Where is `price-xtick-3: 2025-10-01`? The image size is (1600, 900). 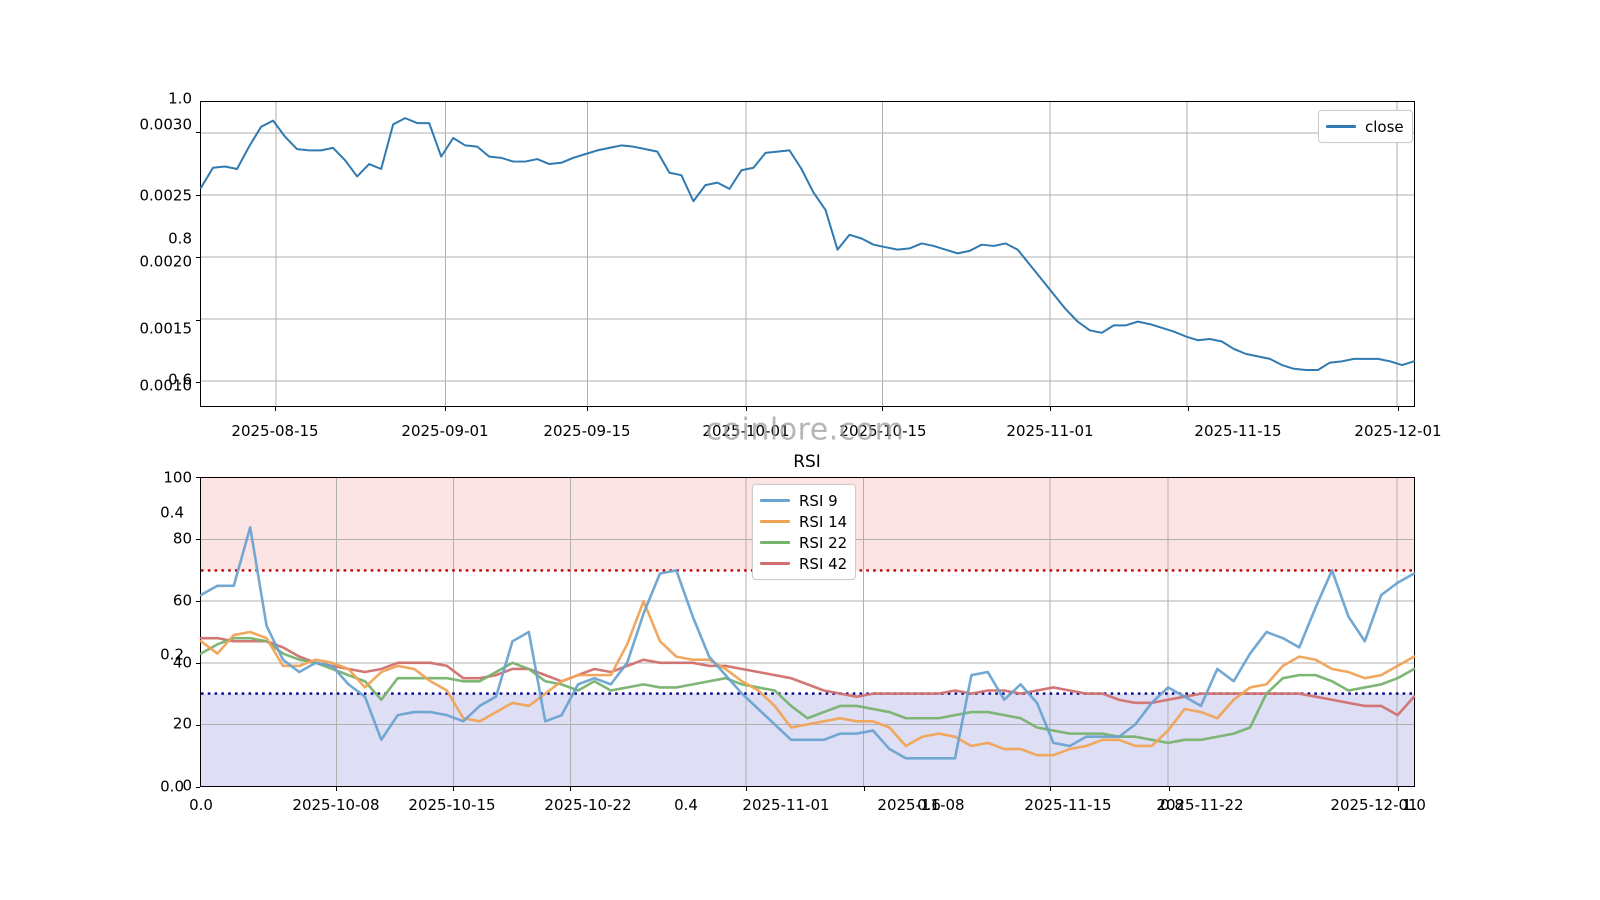
price-xtick-3: 2025-10-01 is located at coordinates (746, 431).